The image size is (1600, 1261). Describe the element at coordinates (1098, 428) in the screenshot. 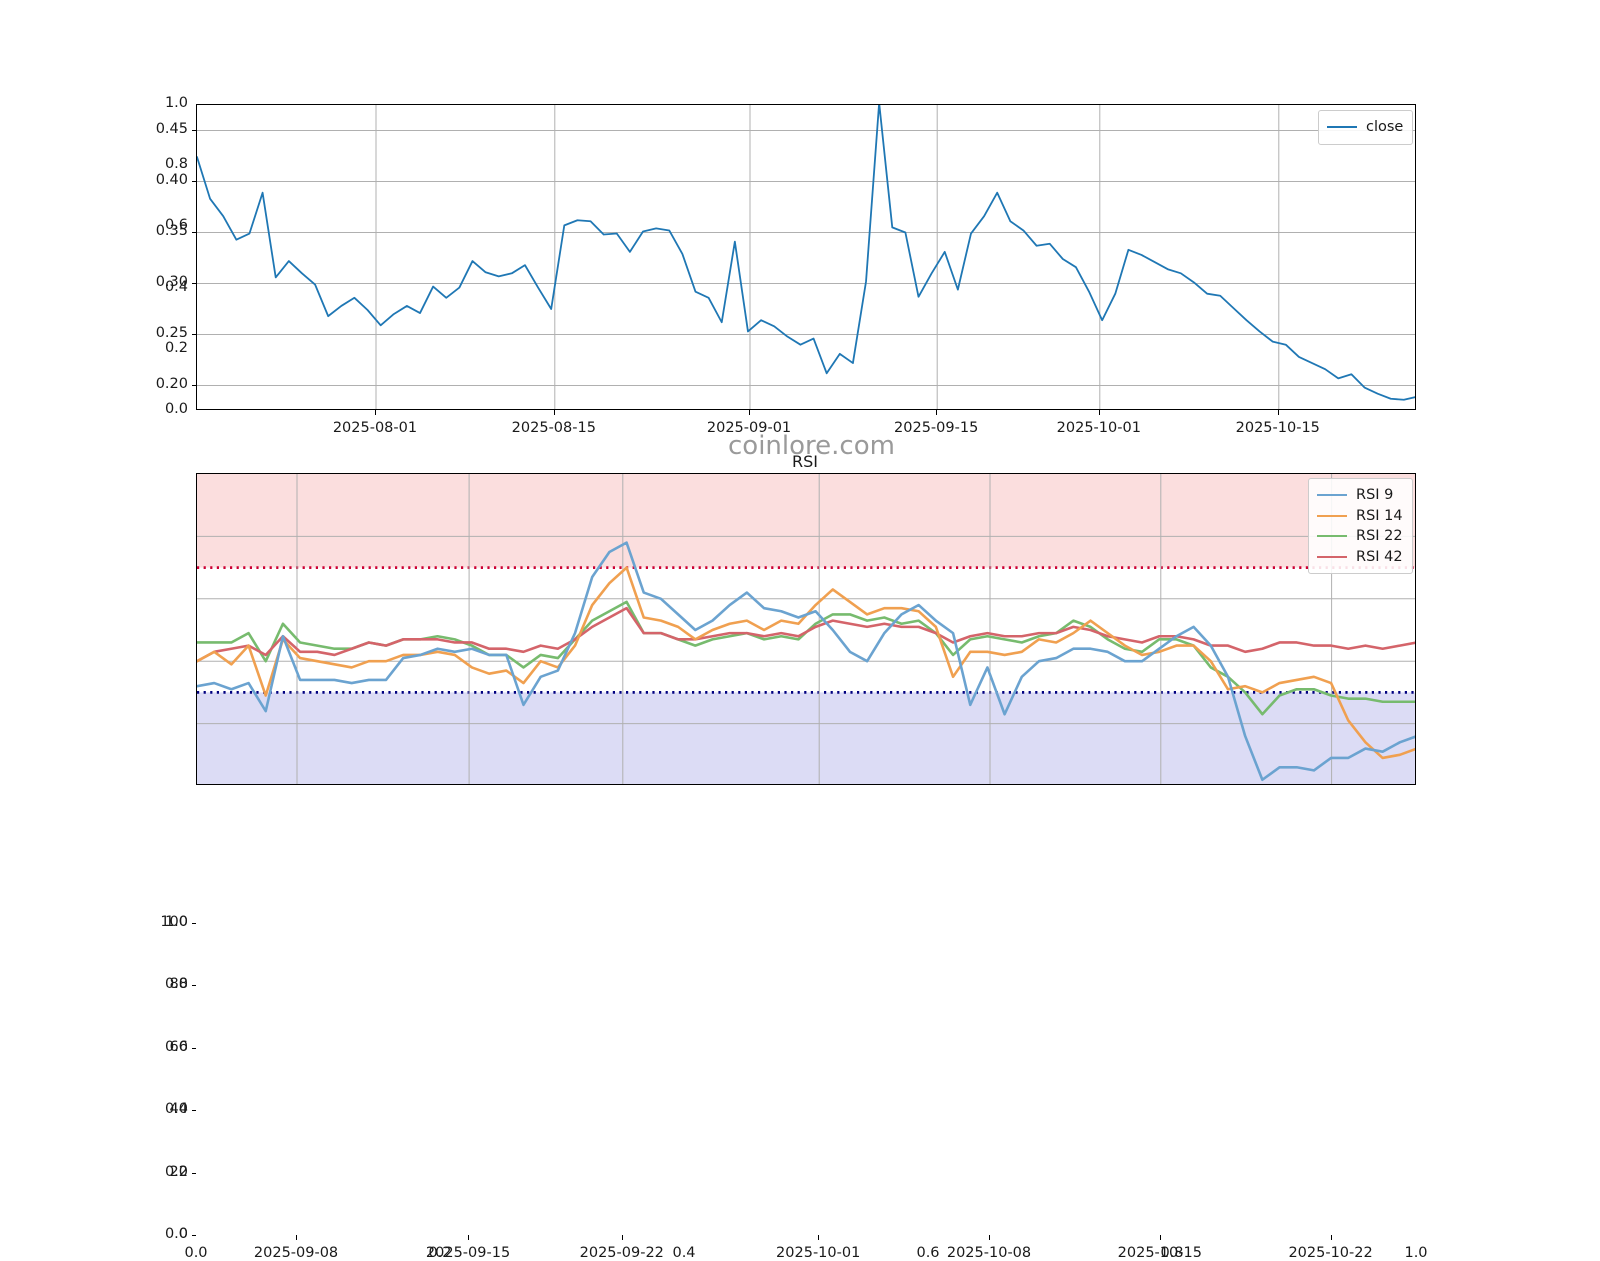

I see `price-x-tick-label: 2025-10-01` at that location.